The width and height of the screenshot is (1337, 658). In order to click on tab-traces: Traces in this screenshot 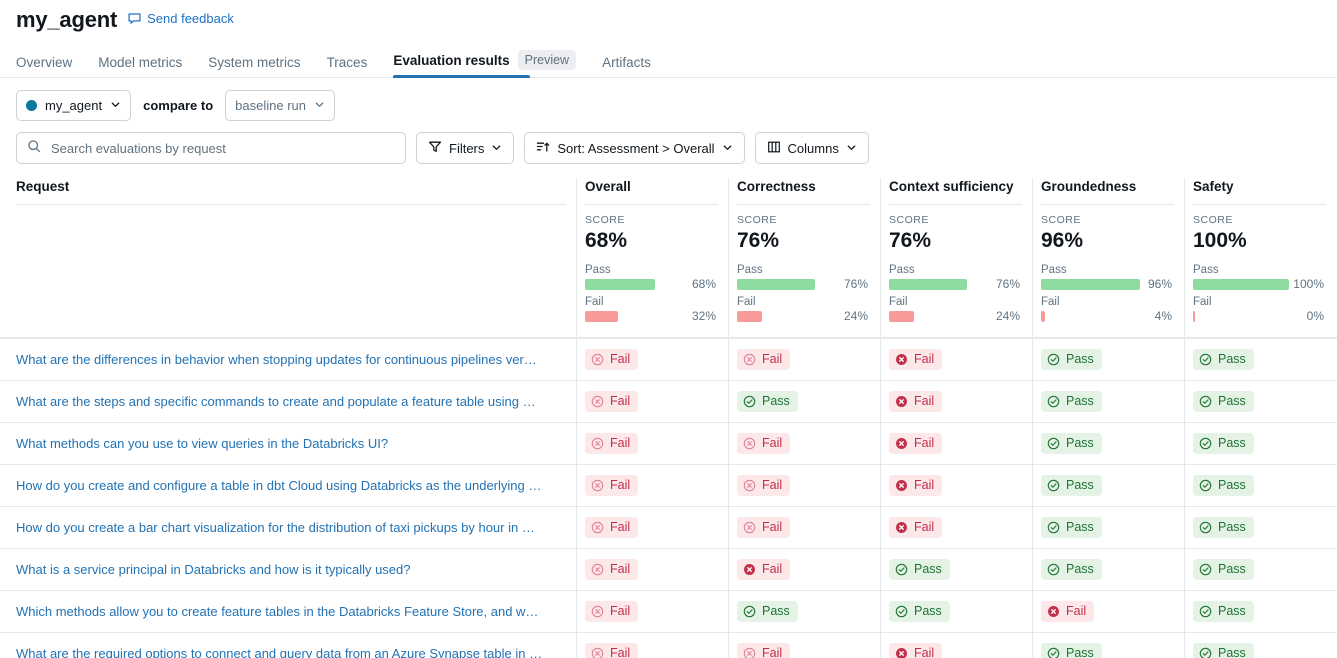, I will do `click(347, 66)`.